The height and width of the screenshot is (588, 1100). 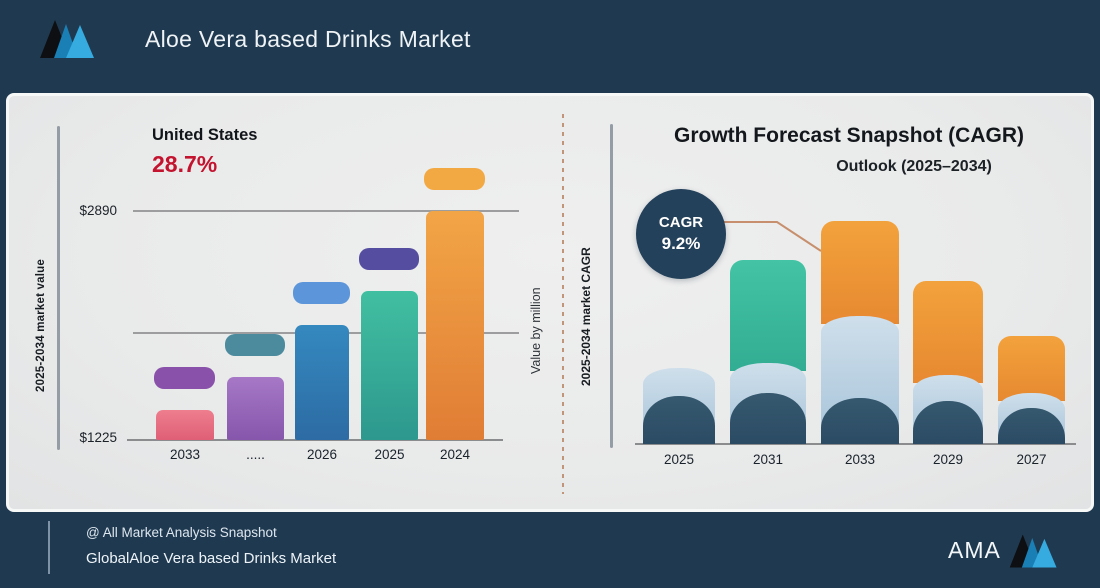 What do you see at coordinates (849, 135) in the screenshot?
I see `right-chart-title: Growth Forecast Snapshot (CAGR)` at bounding box center [849, 135].